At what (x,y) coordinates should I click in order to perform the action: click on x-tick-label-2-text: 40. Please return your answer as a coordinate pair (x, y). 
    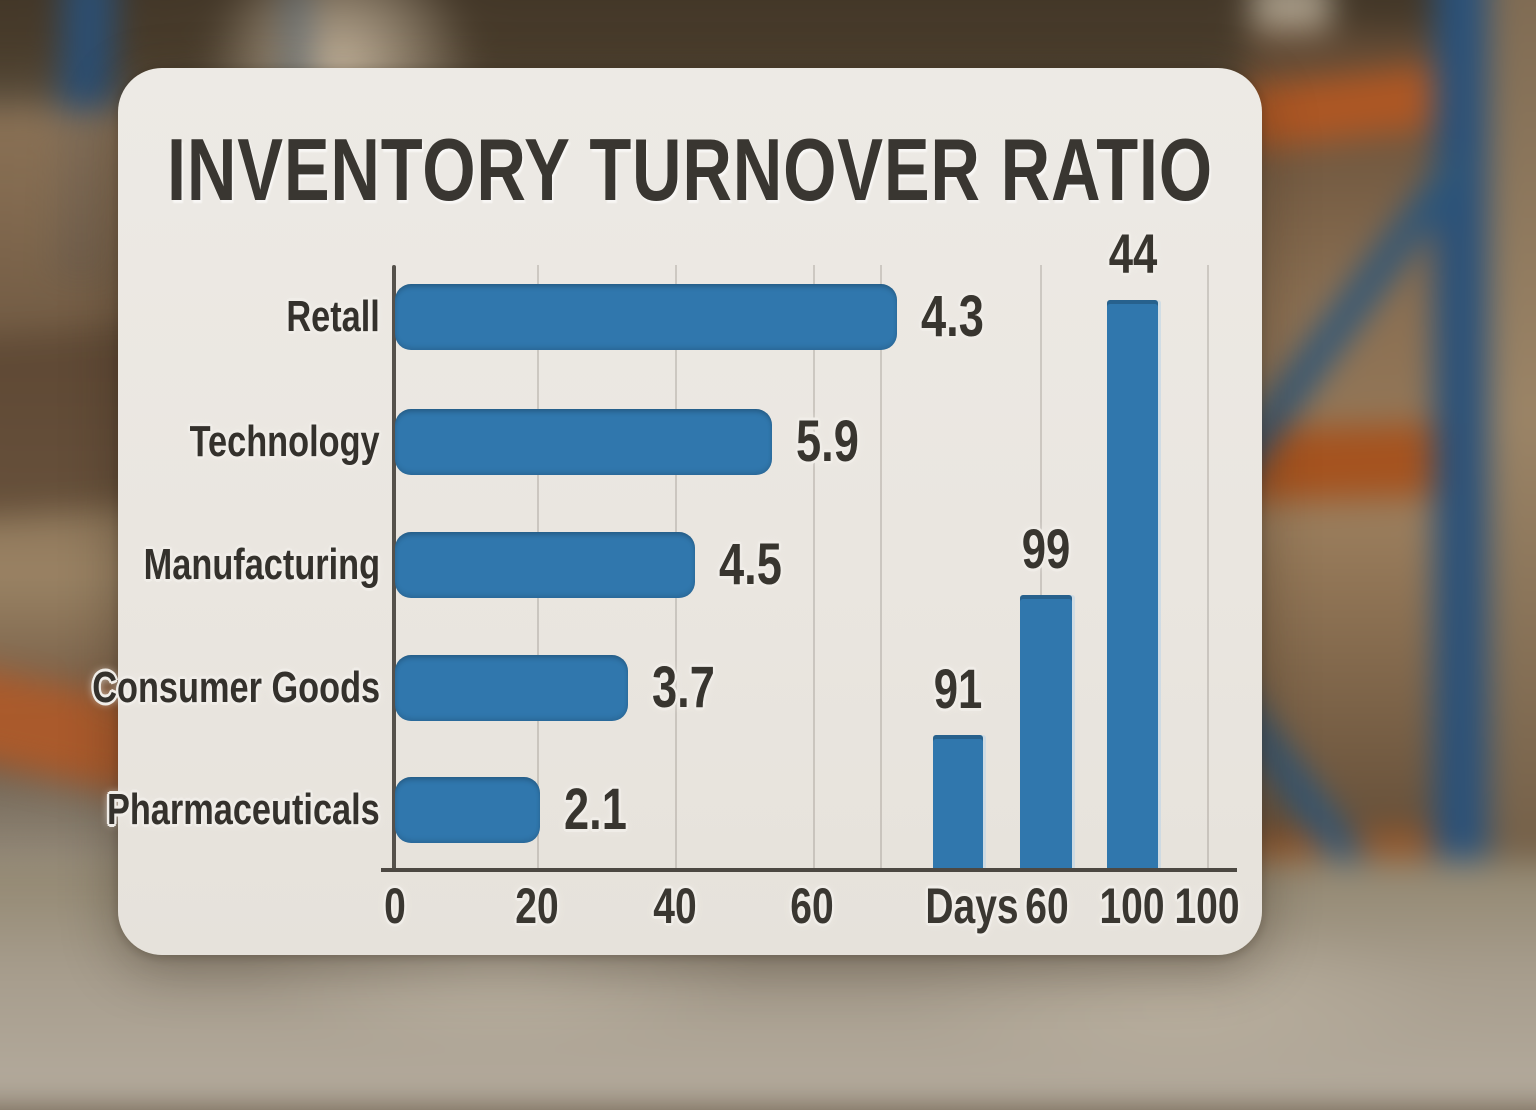
    Looking at the image, I should click on (675, 906).